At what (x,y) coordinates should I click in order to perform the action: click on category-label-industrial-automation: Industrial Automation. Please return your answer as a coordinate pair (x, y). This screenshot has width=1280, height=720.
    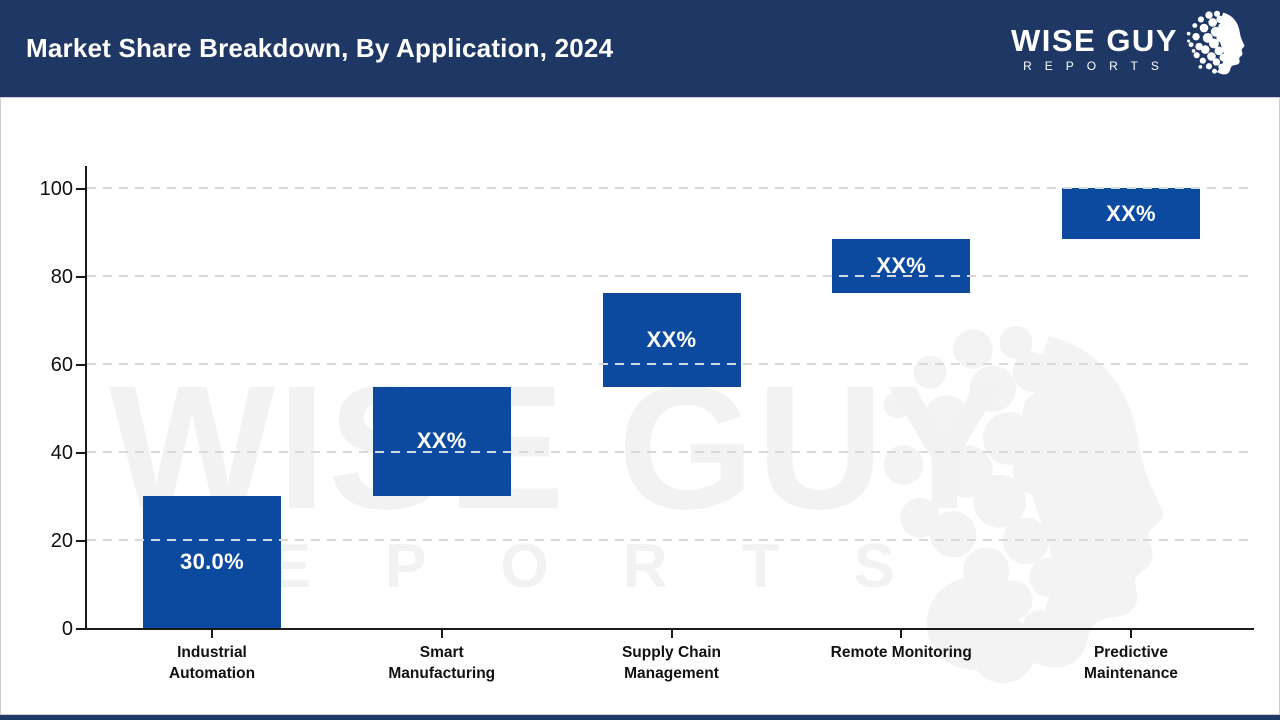
    Looking at the image, I should click on (212, 664).